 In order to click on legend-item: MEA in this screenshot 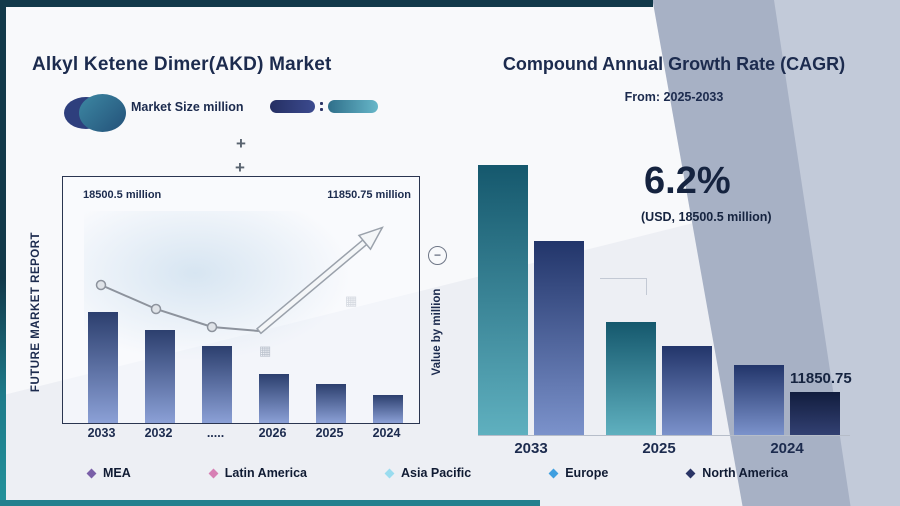, I will do `click(108, 473)`.